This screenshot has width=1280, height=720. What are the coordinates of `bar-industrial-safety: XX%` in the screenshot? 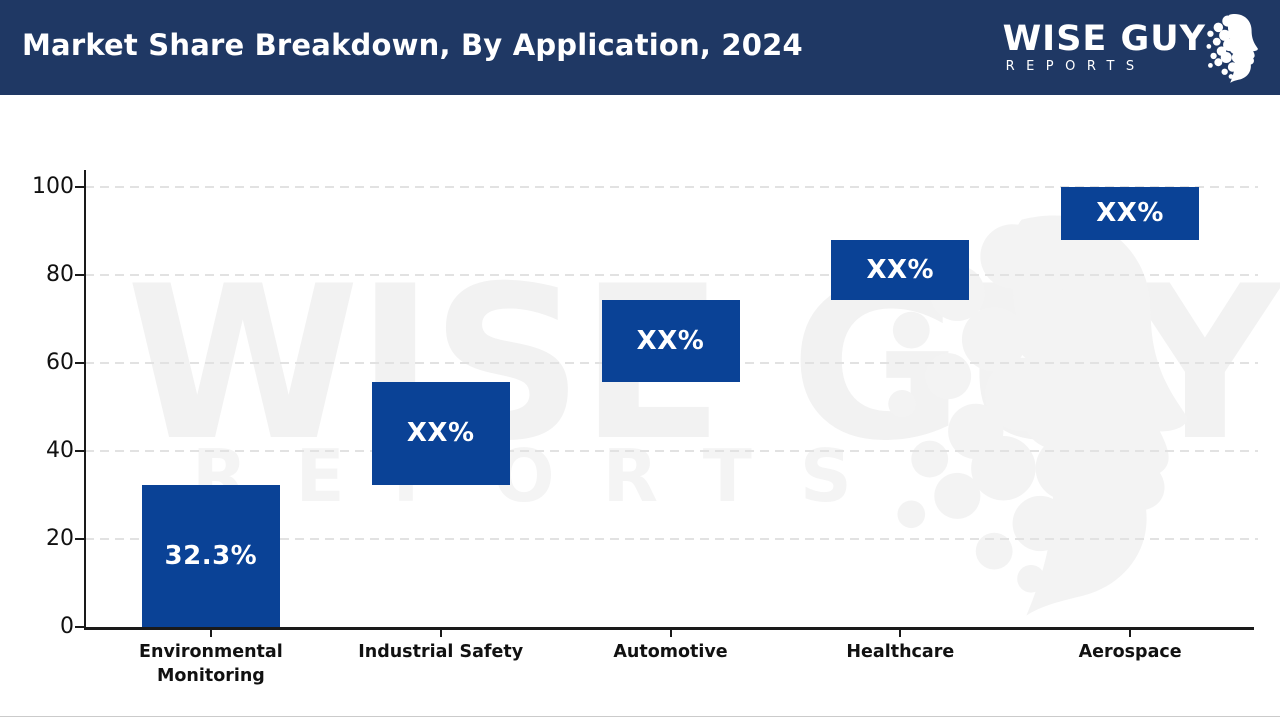 It's located at (440, 433).